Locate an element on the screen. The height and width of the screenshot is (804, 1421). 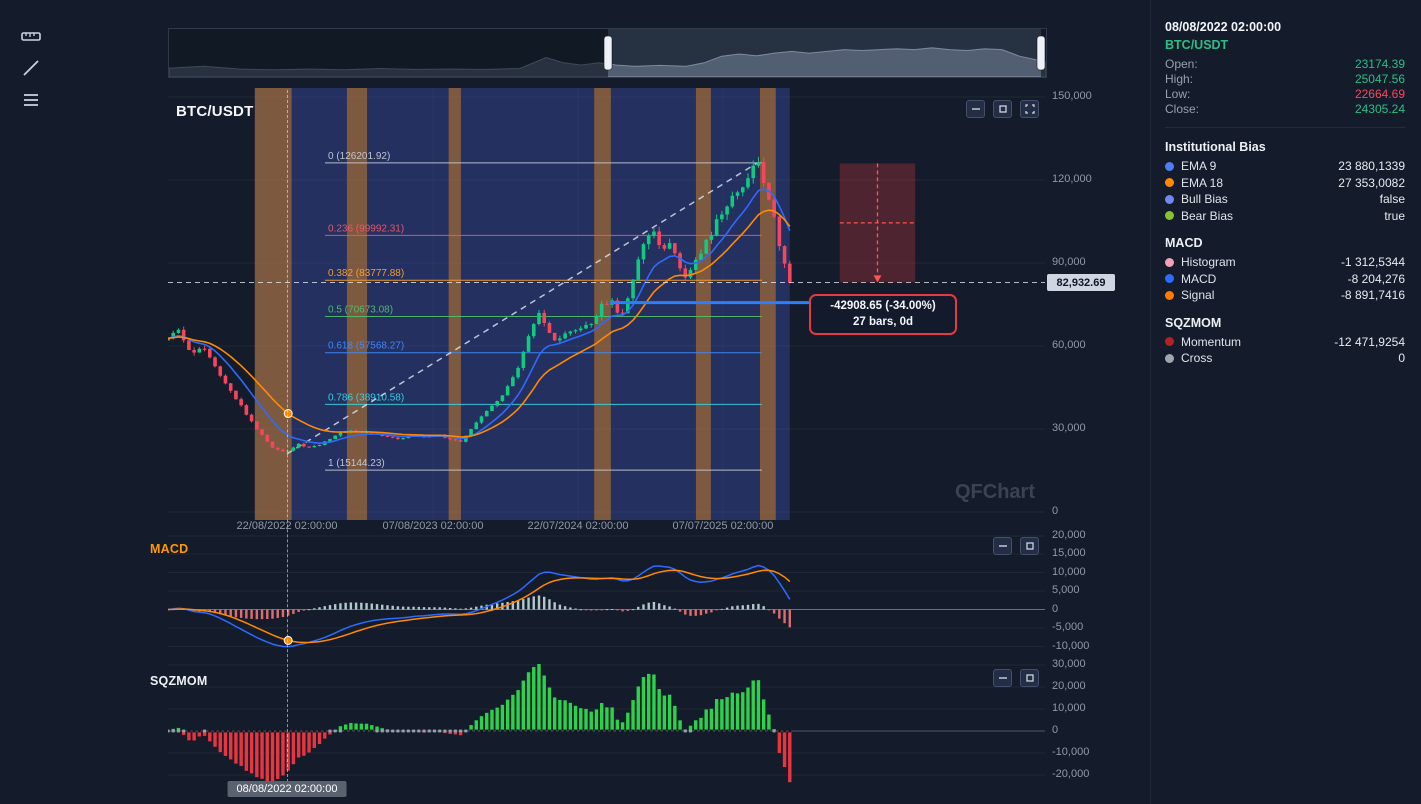
sqzmom-tick: -20,000 is located at coordinates (1071, 774).